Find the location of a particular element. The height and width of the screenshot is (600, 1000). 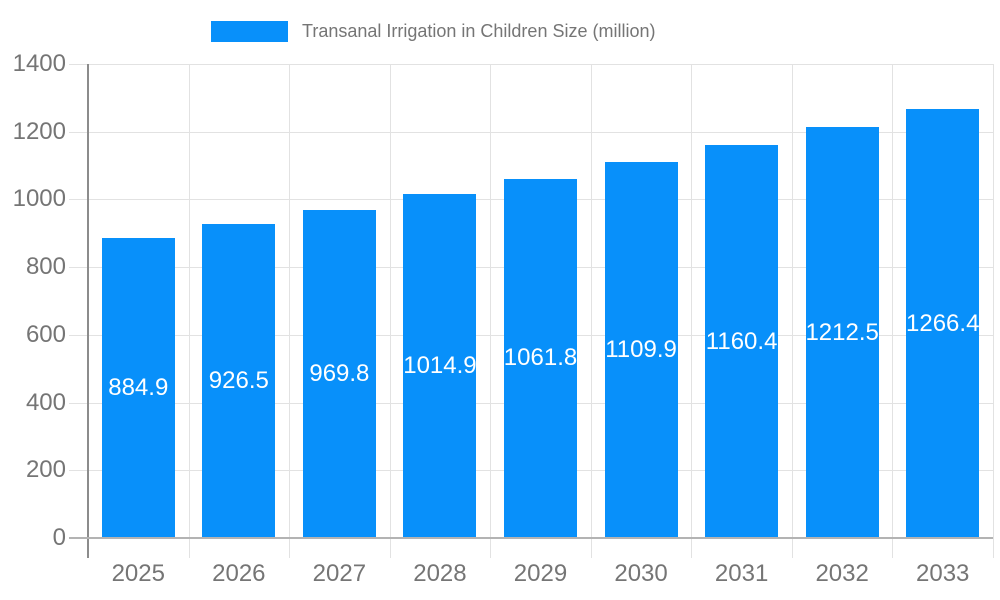

x-axis-tick-label: 2030 is located at coordinates (641, 573).